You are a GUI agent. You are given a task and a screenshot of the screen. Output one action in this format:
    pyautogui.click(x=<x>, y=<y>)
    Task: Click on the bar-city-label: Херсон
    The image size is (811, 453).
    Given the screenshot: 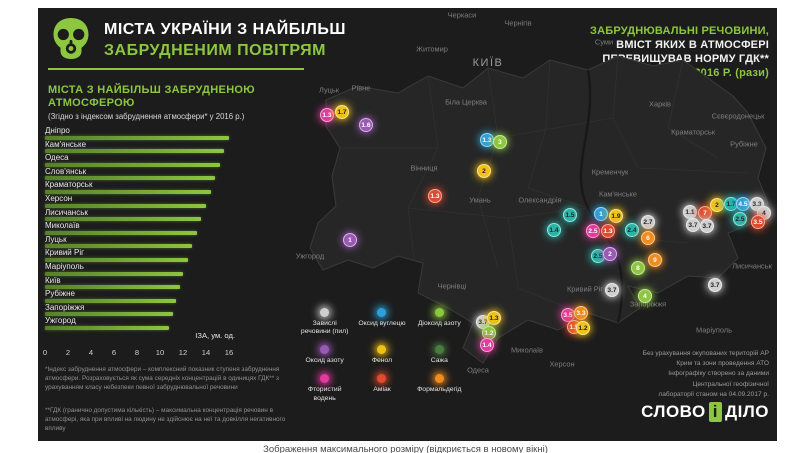 What is the action you would take?
    pyautogui.click(x=59, y=198)
    